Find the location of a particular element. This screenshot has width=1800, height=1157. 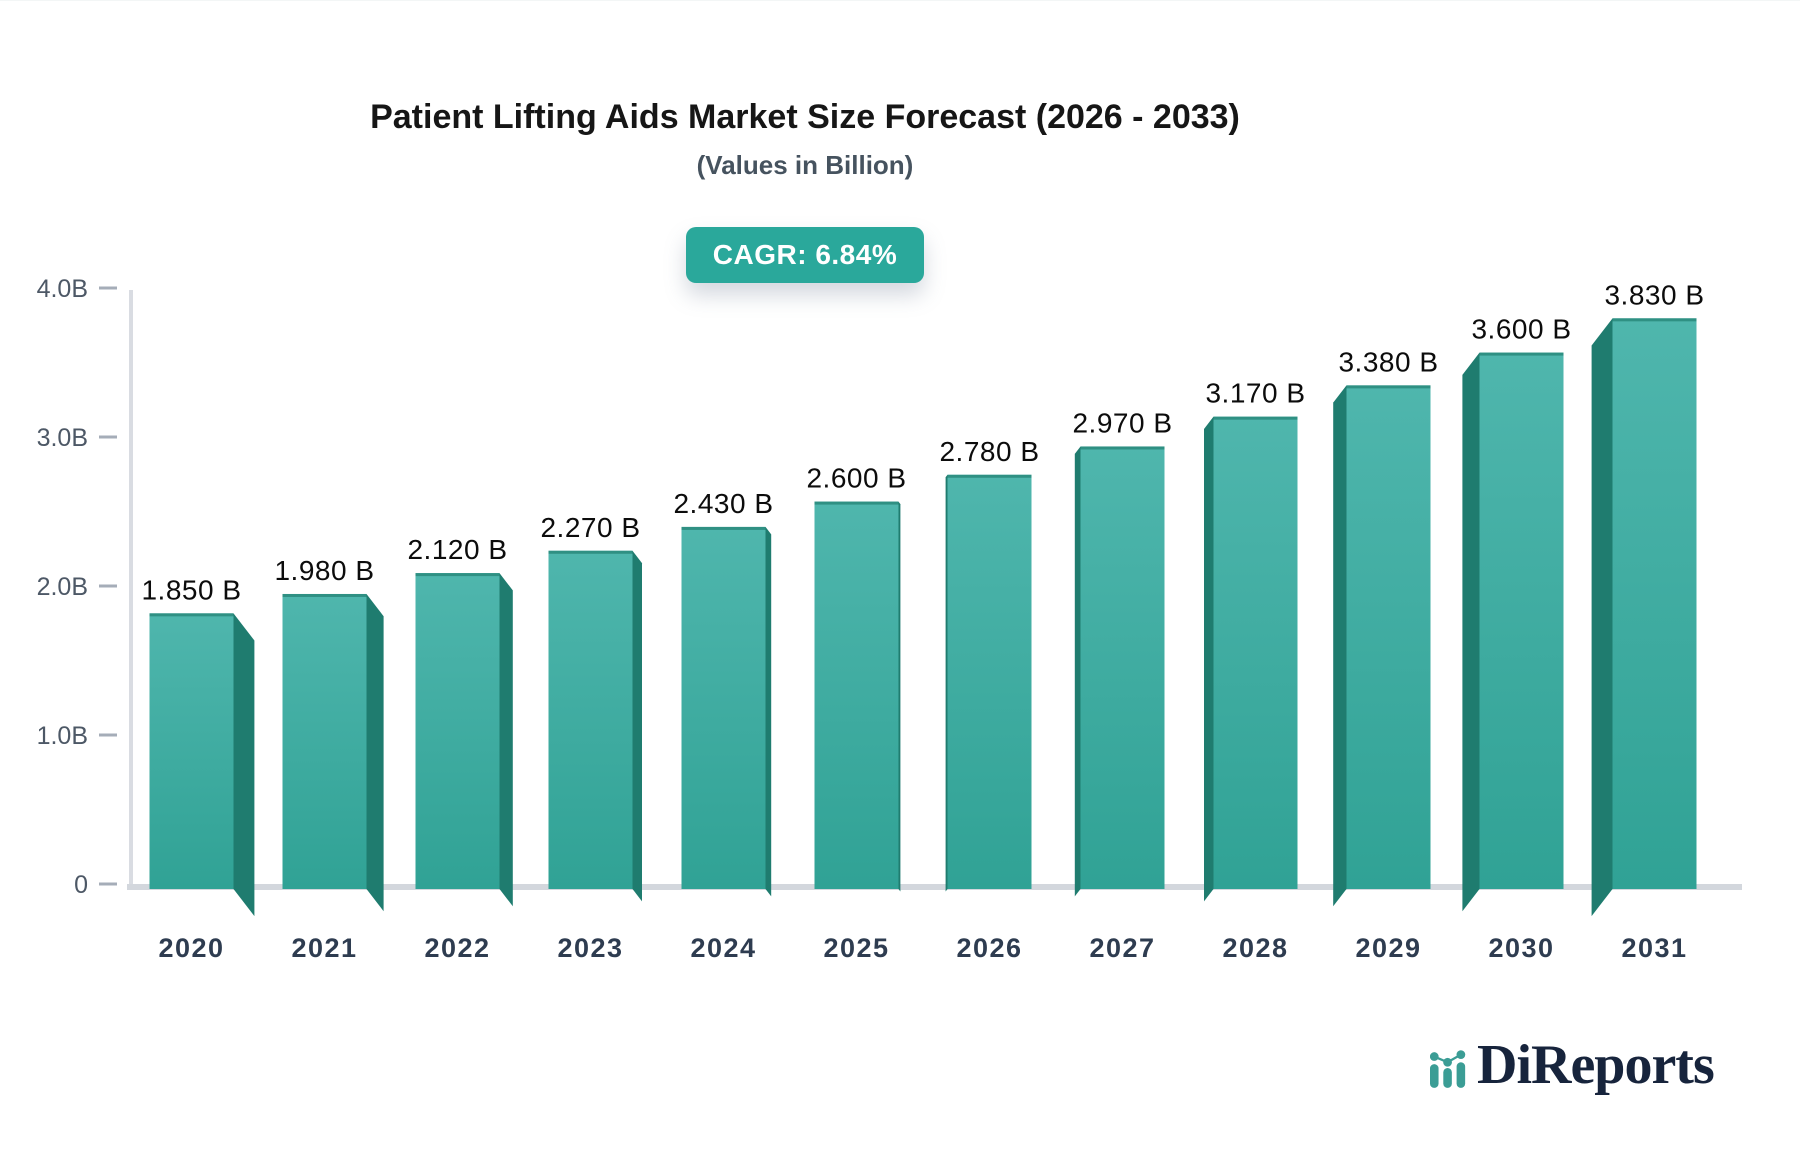

bar-2028 is located at coordinates (1255, 652).